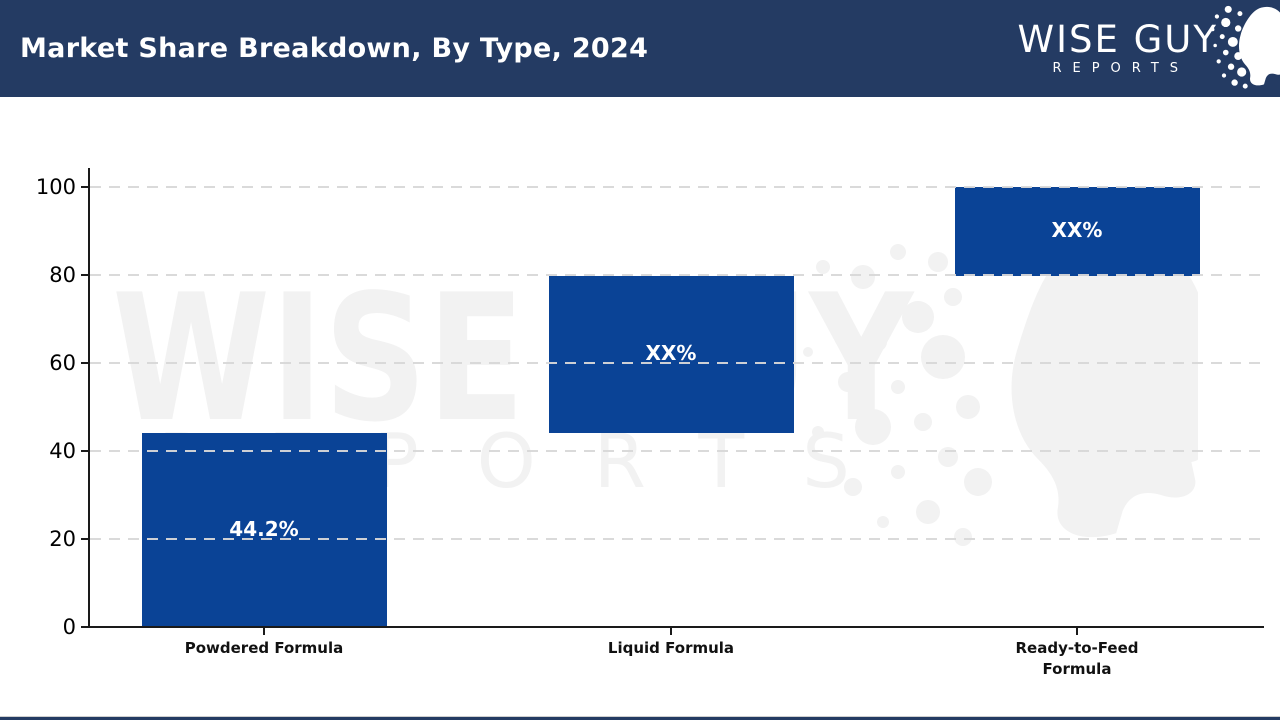  I want to click on y-axis-tick-label: 40, so click(62, 451).